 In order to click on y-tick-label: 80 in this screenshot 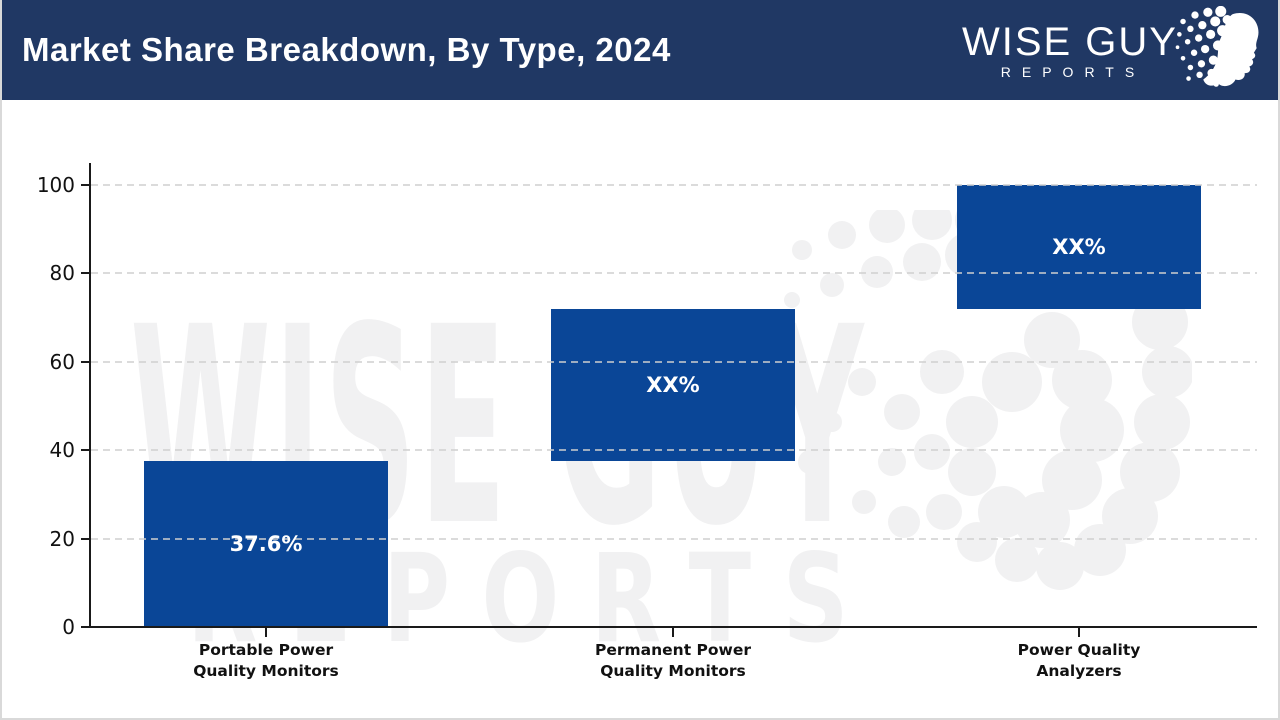, I will do `click(62, 273)`.